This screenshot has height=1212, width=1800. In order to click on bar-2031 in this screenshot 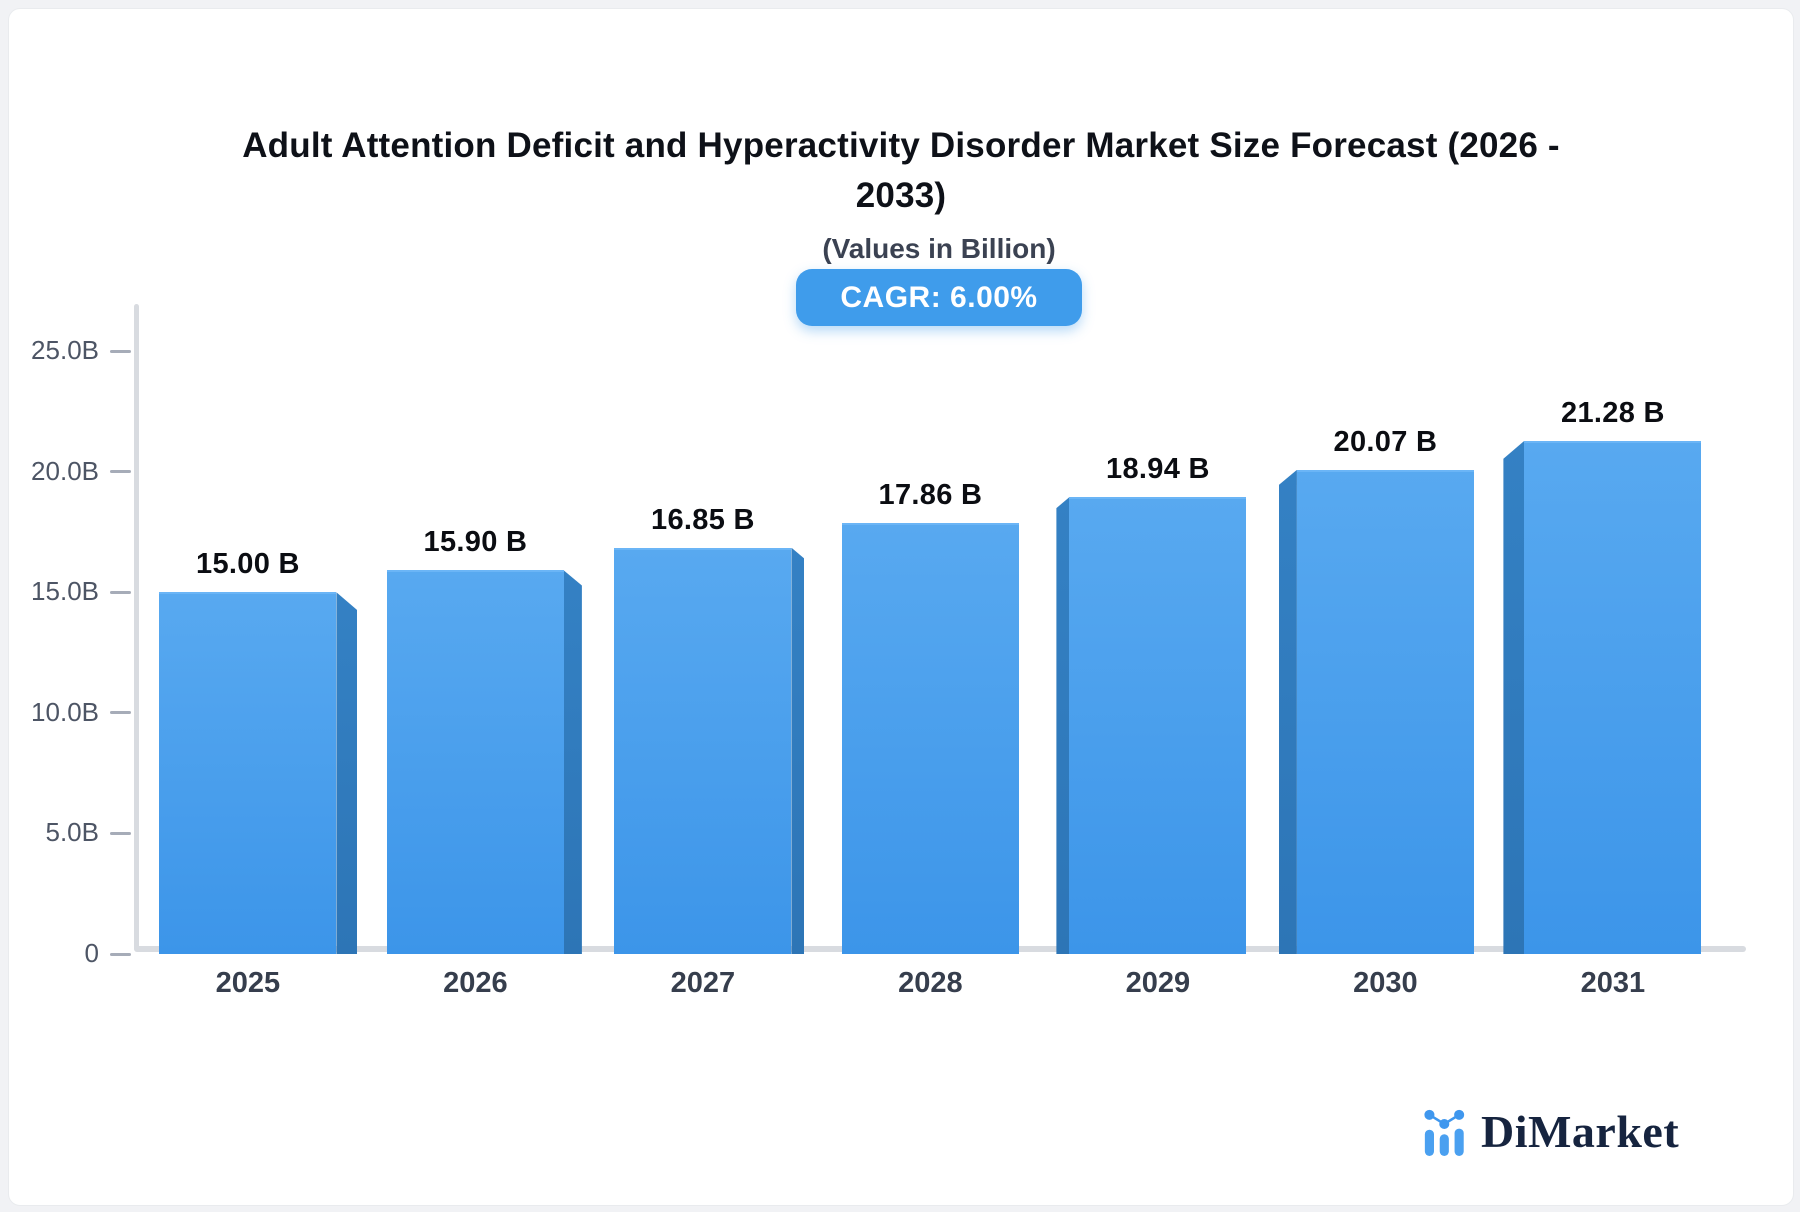, I will do `click(1613, 697)`.